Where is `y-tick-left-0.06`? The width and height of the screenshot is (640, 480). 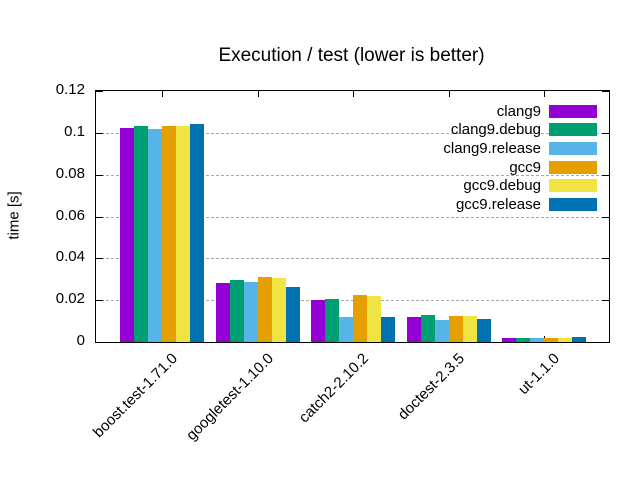 y-tick-left-0.06 is located at coordinates (99, 217).